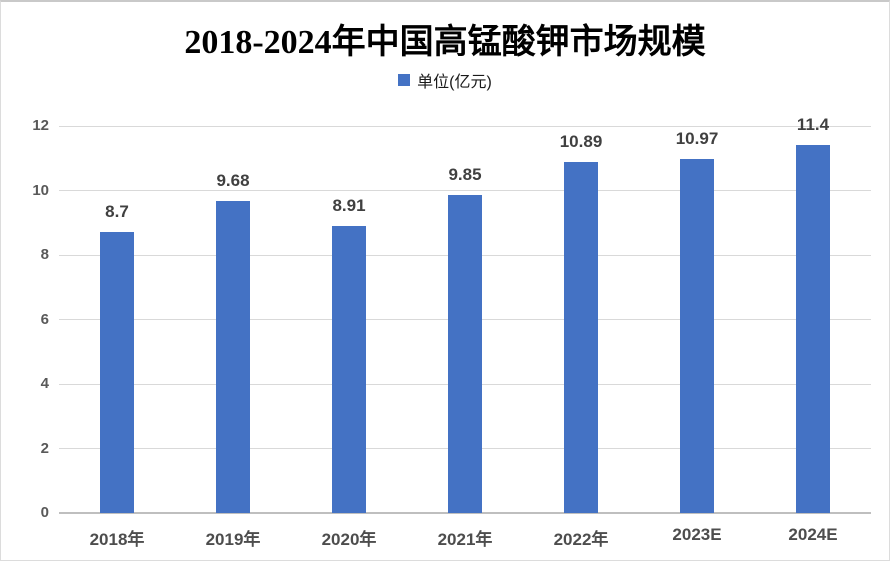  Describe the element at coordinates (117, 212) in the screenshot. I see `bar-value-label: 8.7` at that location.